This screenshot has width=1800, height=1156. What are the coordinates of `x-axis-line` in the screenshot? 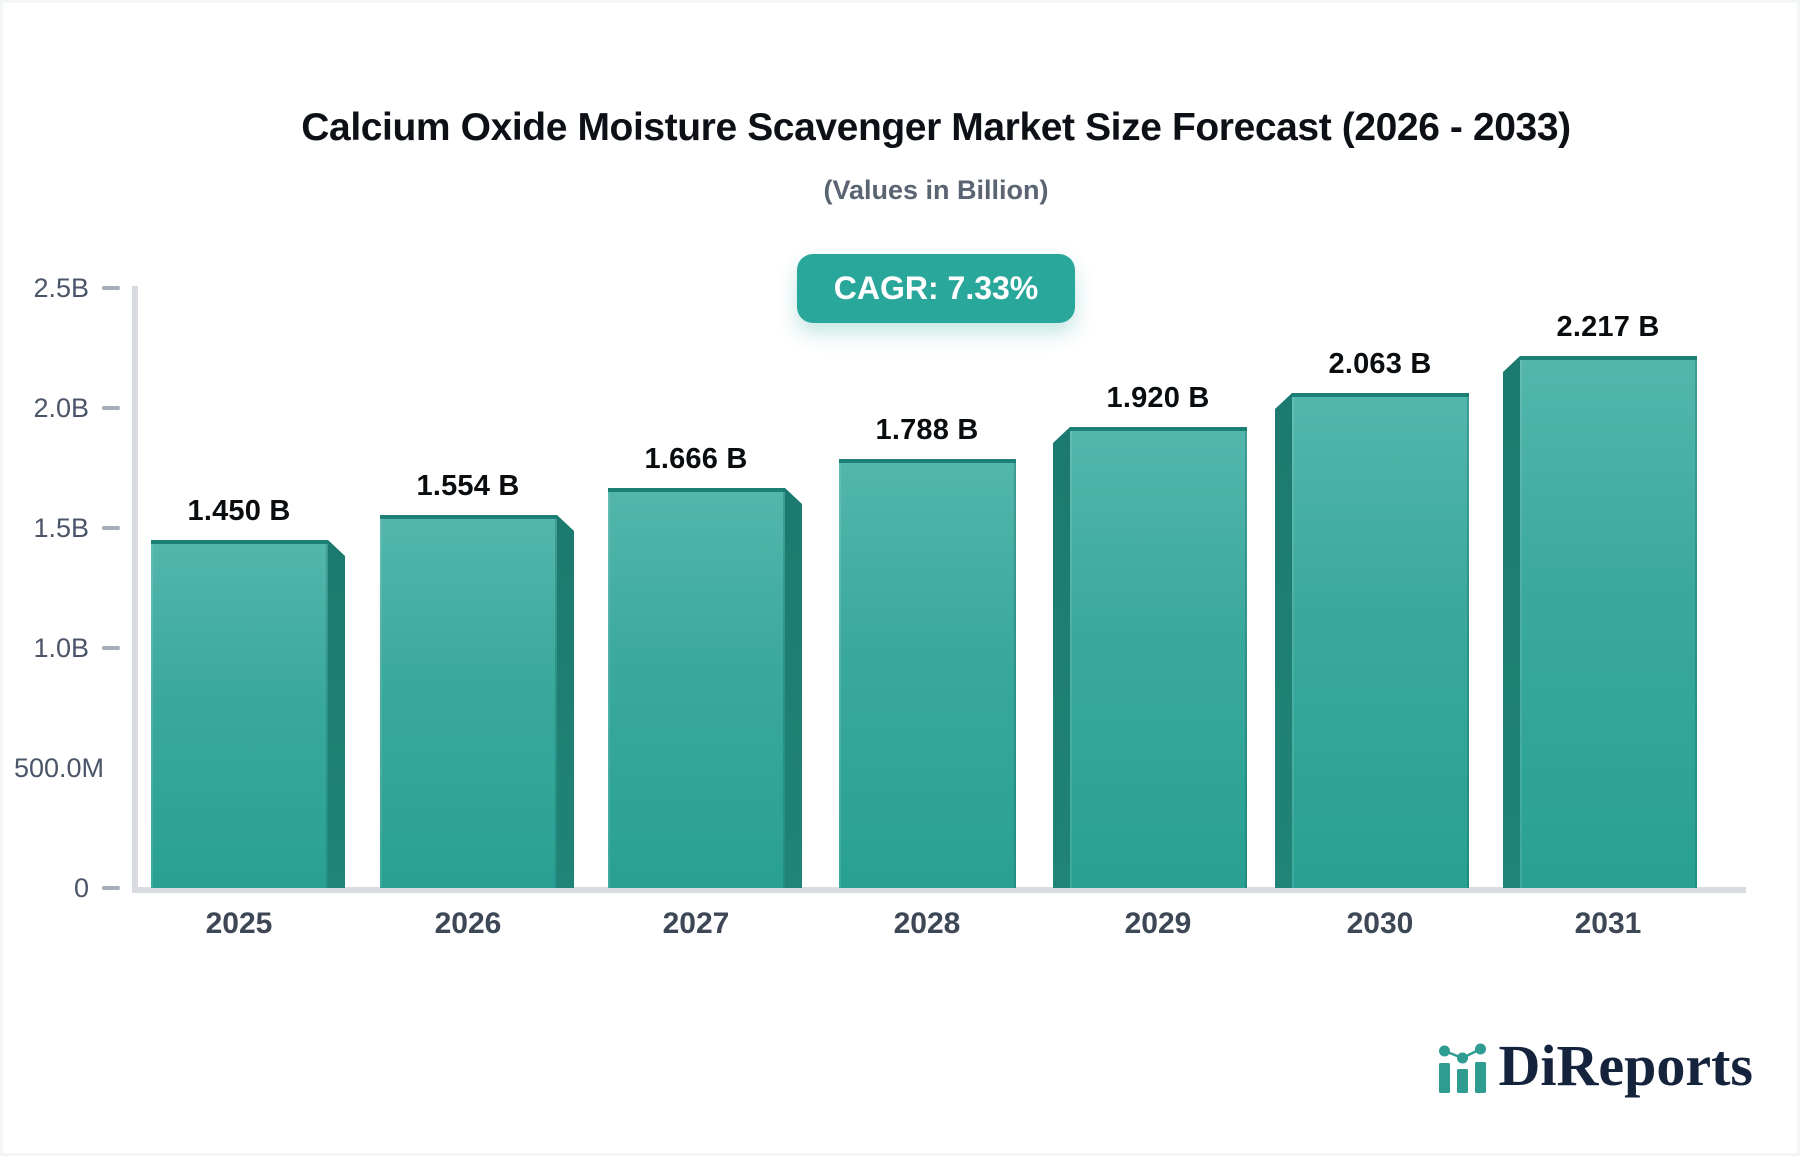 It's located at (939, 890).